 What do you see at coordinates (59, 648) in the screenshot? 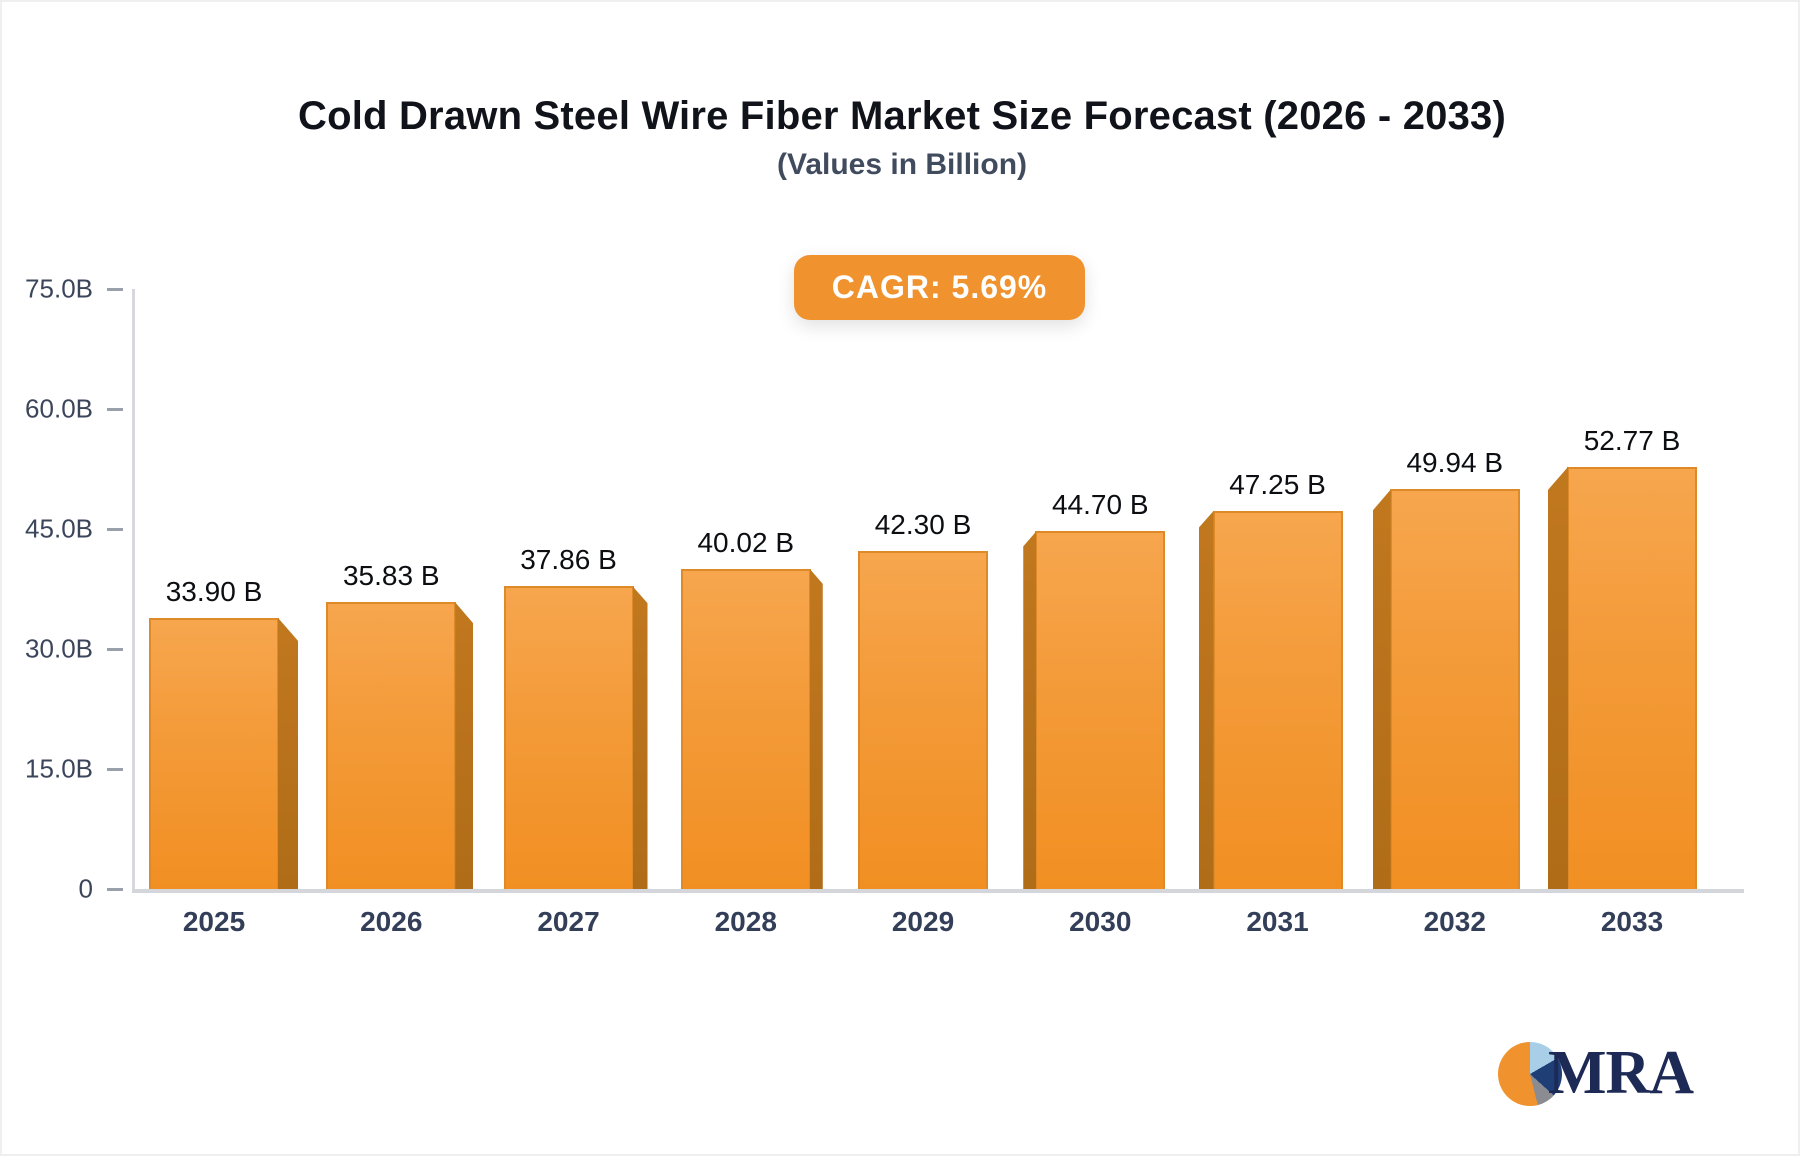
I see `y-axis-tick-label: 30.0B` at bounding box center [59, 648].